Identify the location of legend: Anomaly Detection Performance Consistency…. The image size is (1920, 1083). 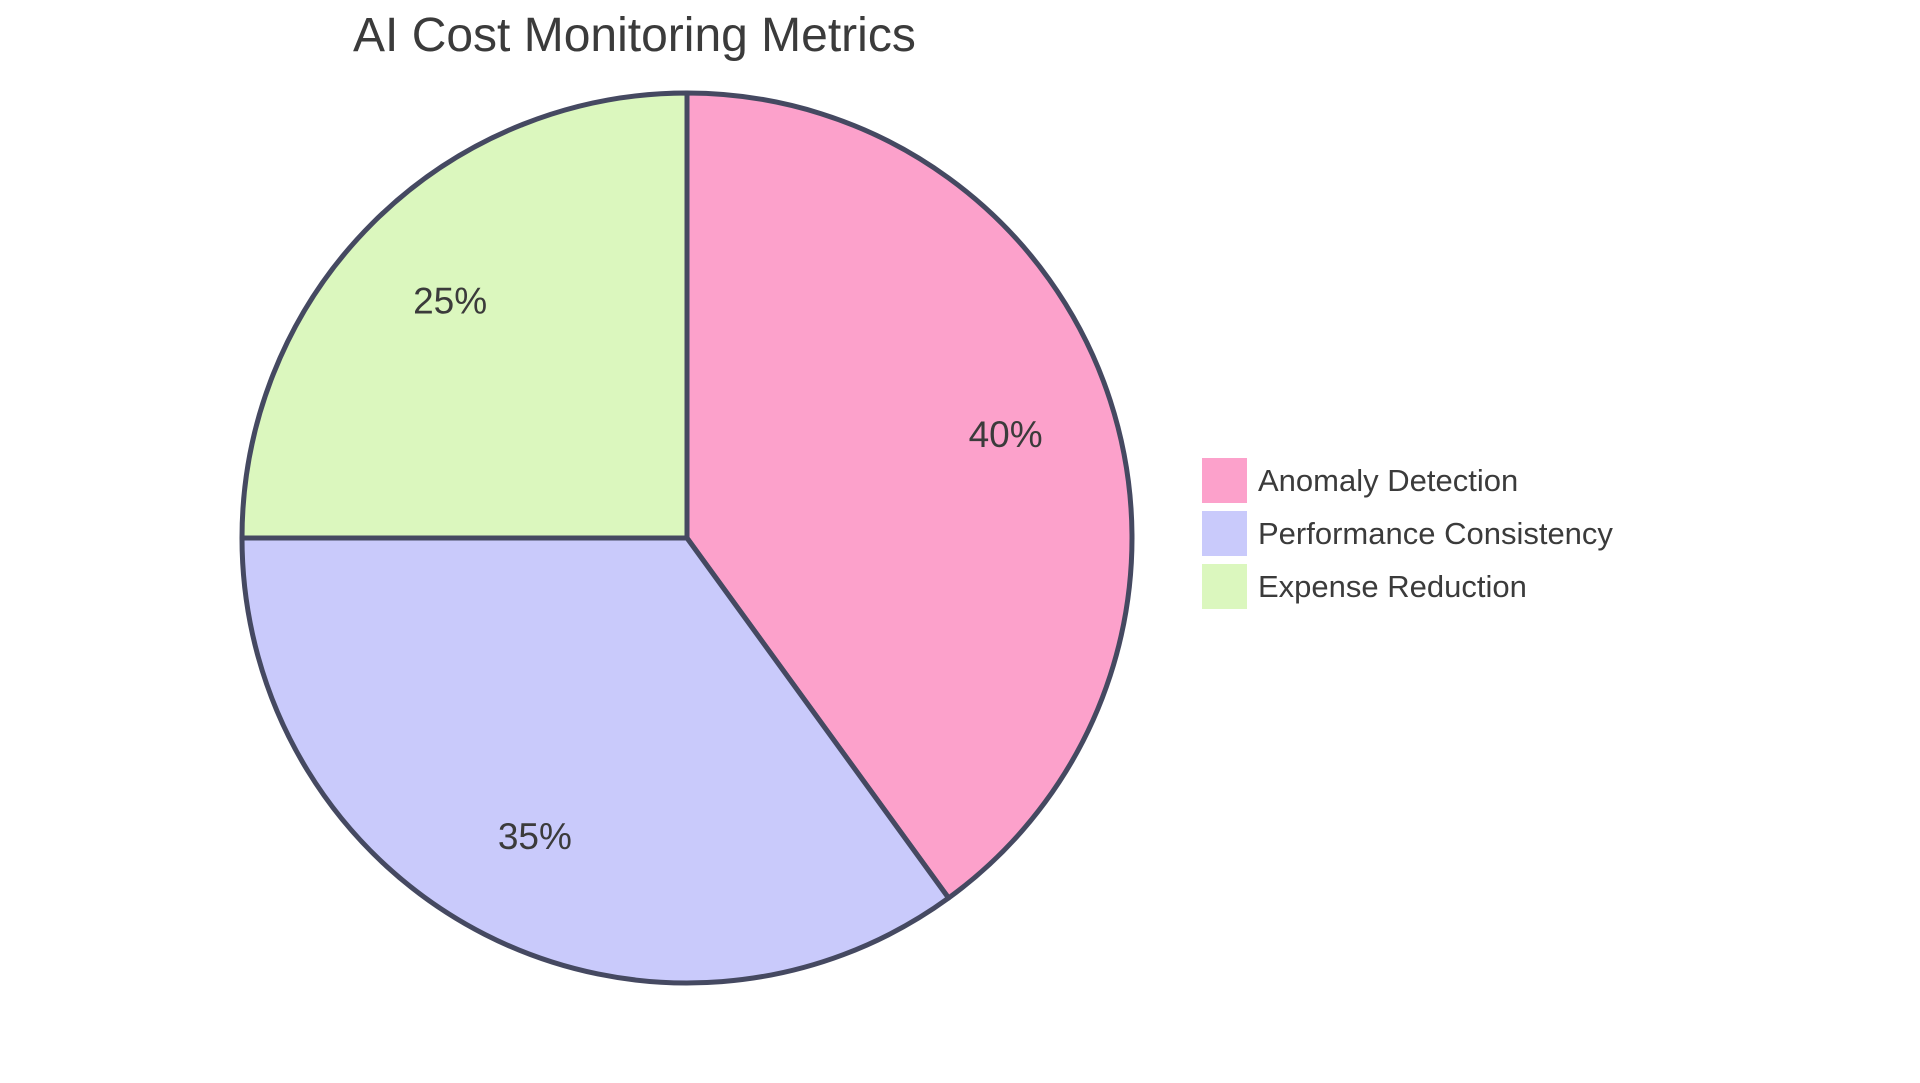
(1407, 533).